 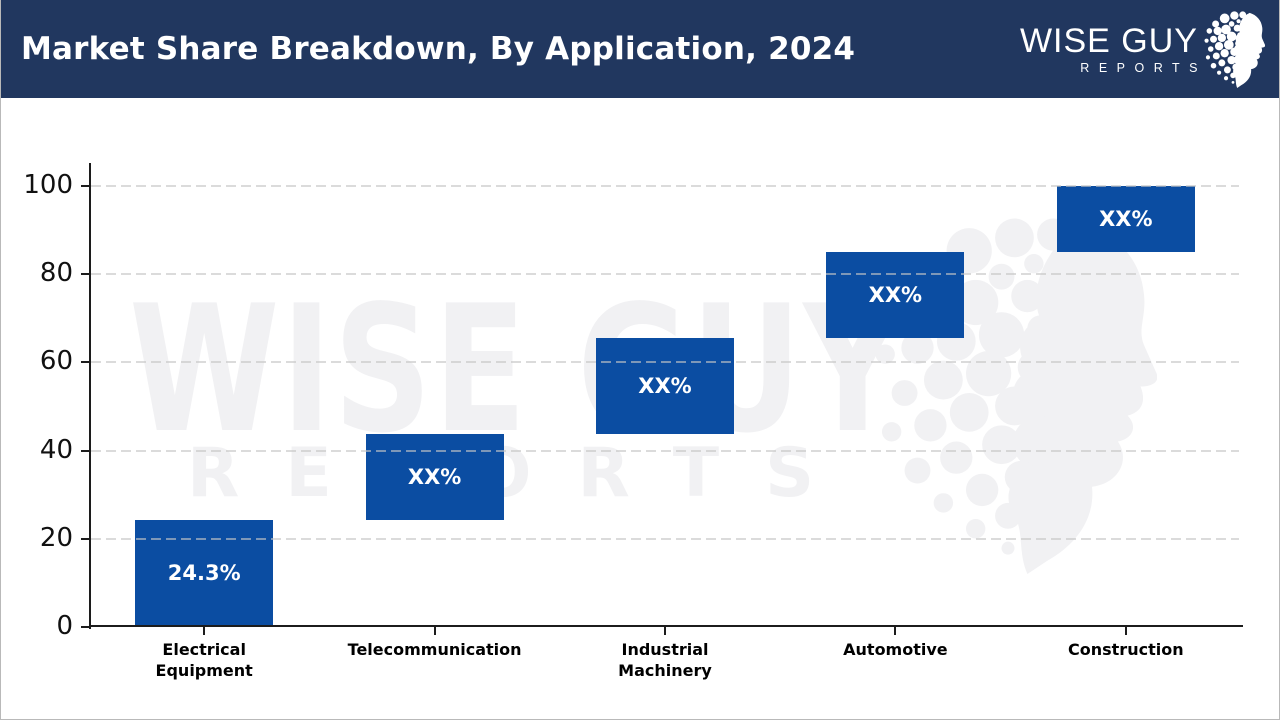 I want to click on brand-name: WISE GUY, so click(x=1108, y=40).